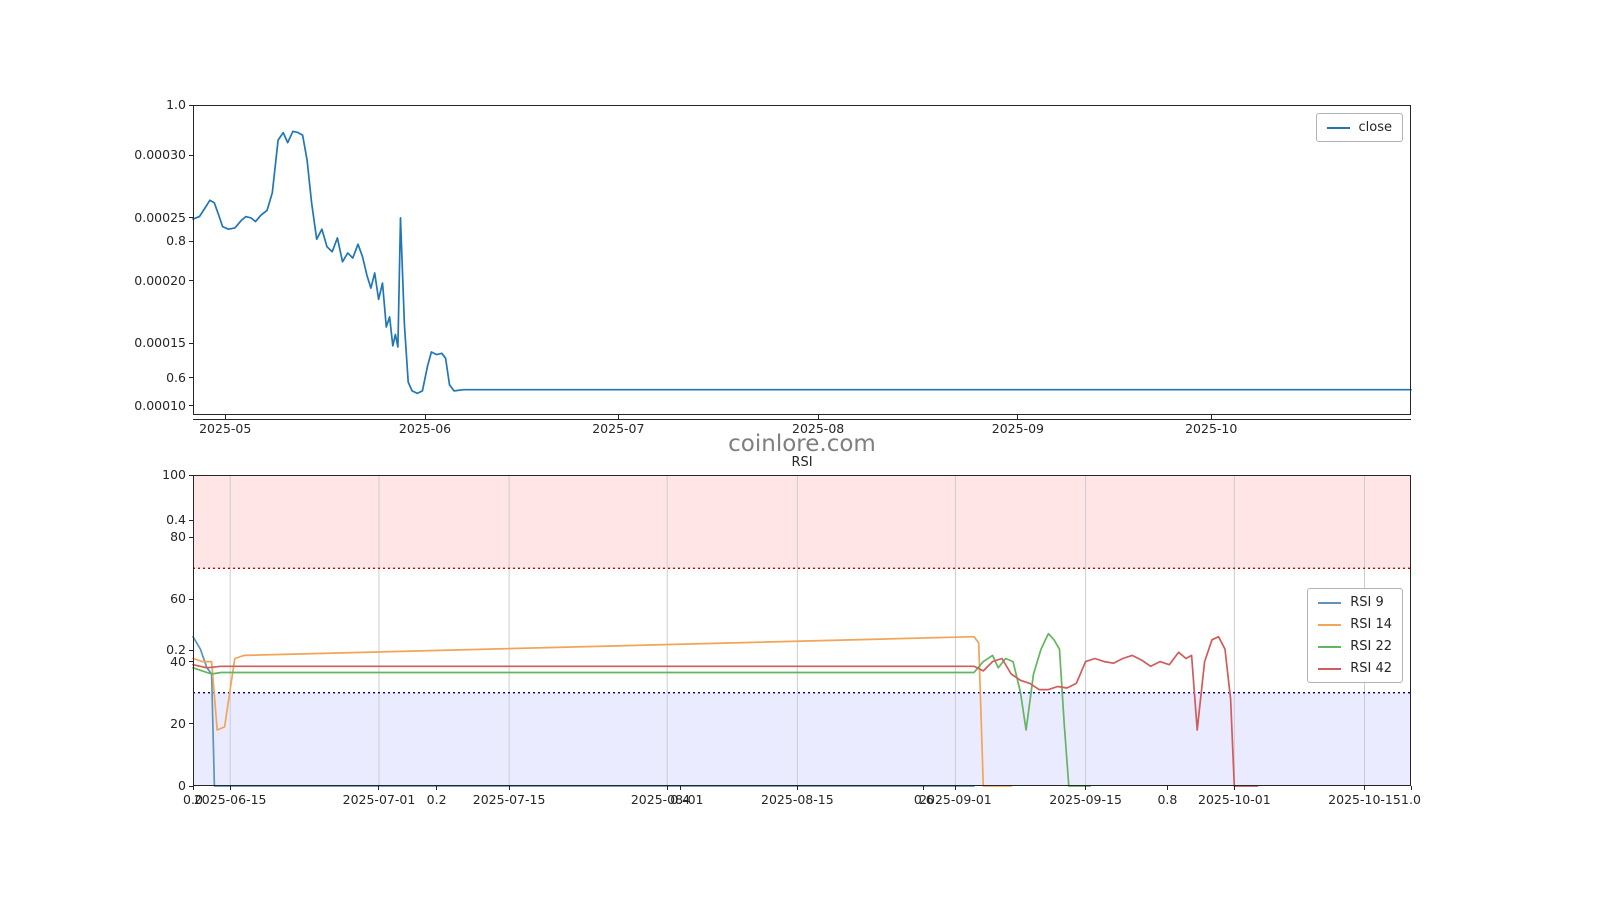 This screenshot has width=1600, height=900. What do you see at coordinates (802, 419) in the screenshot?
I see `overlay-axis-spine` at bounding box center [802, 419].